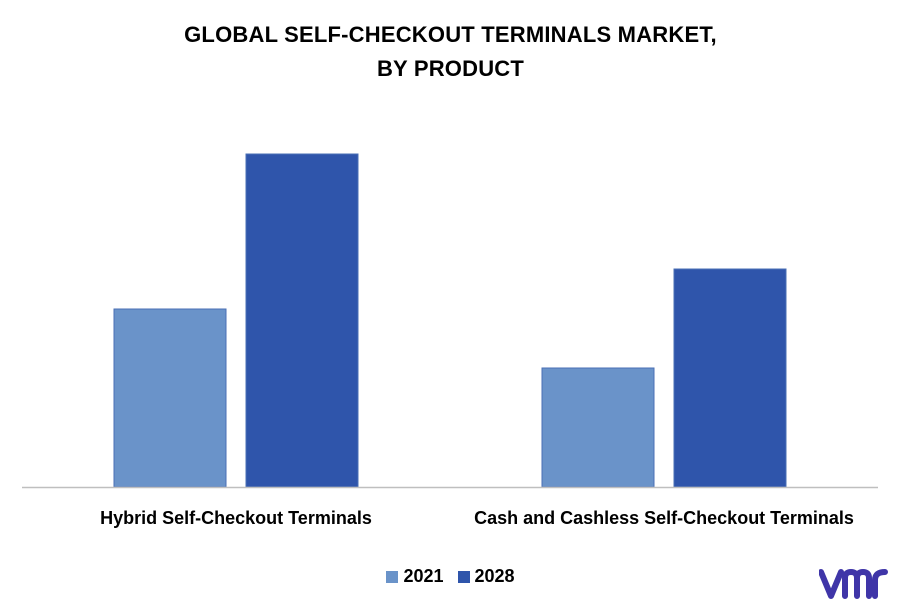 The image size is (901, 612). What do you see at coordinates (494, 576) in the screenshot?
I see `legend-label-2028: 2028` at bounding box center [494, 576].